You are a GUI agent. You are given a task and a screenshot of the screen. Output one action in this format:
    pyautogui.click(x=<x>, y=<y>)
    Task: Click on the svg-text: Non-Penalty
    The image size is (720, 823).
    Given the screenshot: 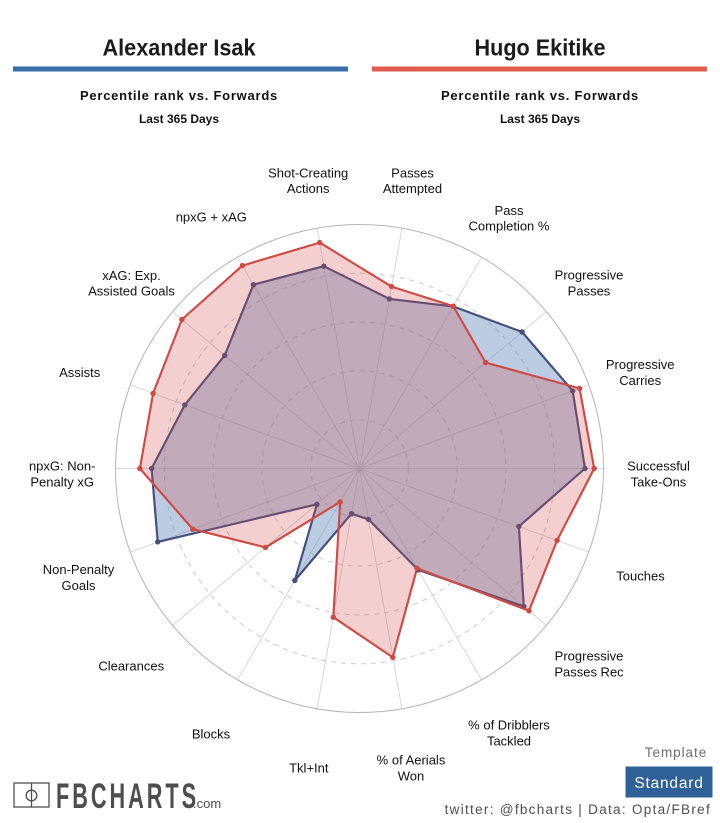 What is the action you would take?
    pyautogui.click(x=79, y=569)
    